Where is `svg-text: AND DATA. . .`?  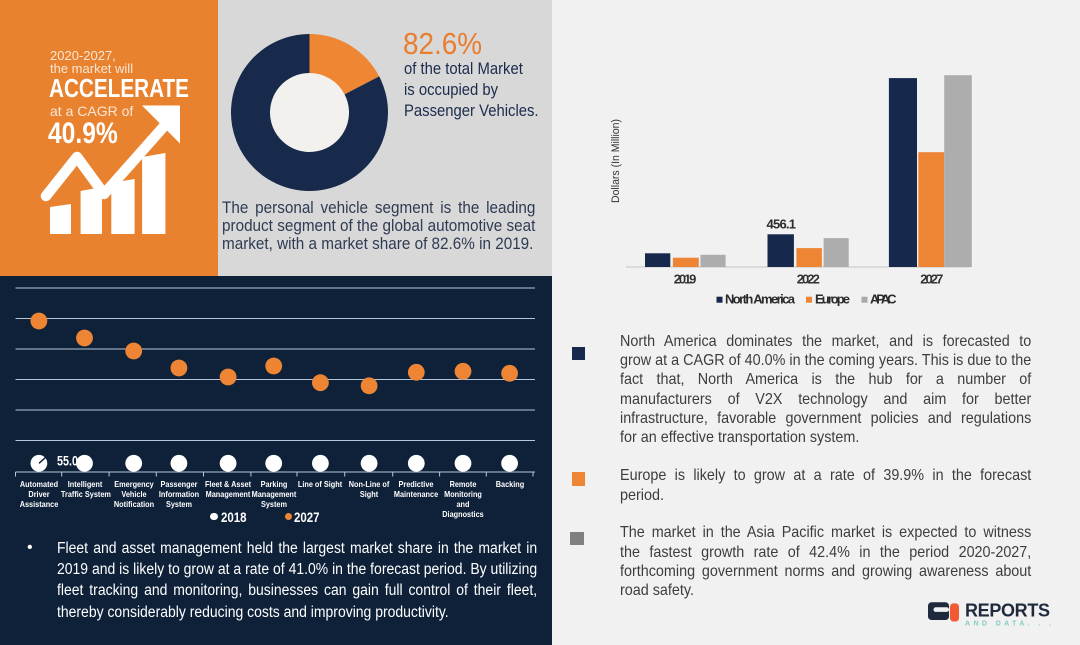
svg-text: AND DATA. . . is located at coordinates (1008, 623).